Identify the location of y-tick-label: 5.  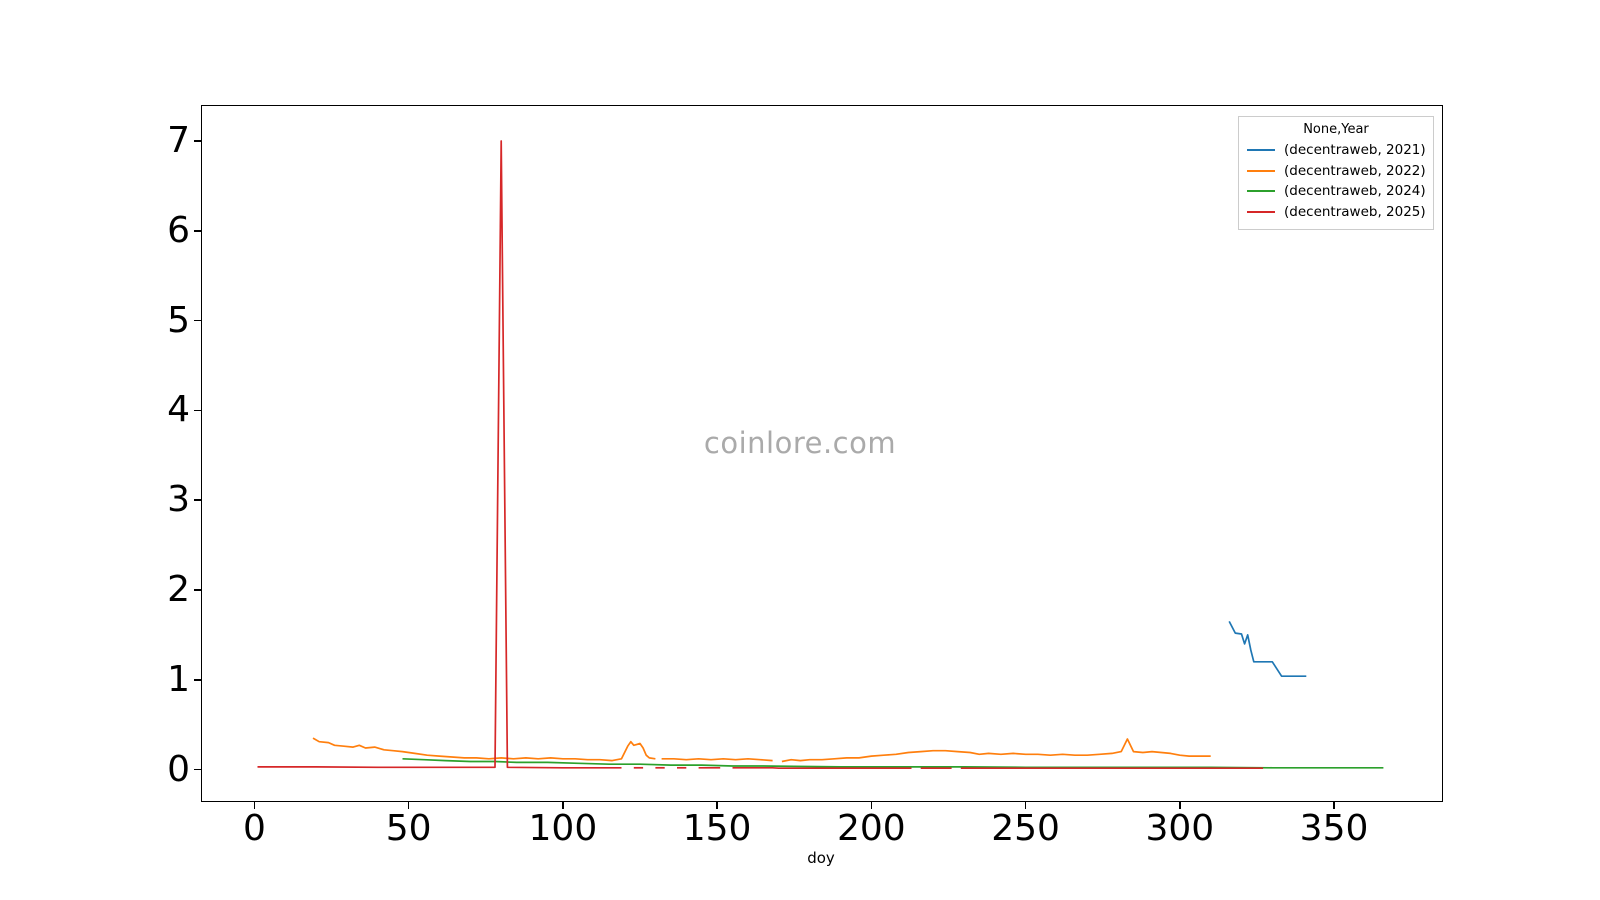
(178, 320).